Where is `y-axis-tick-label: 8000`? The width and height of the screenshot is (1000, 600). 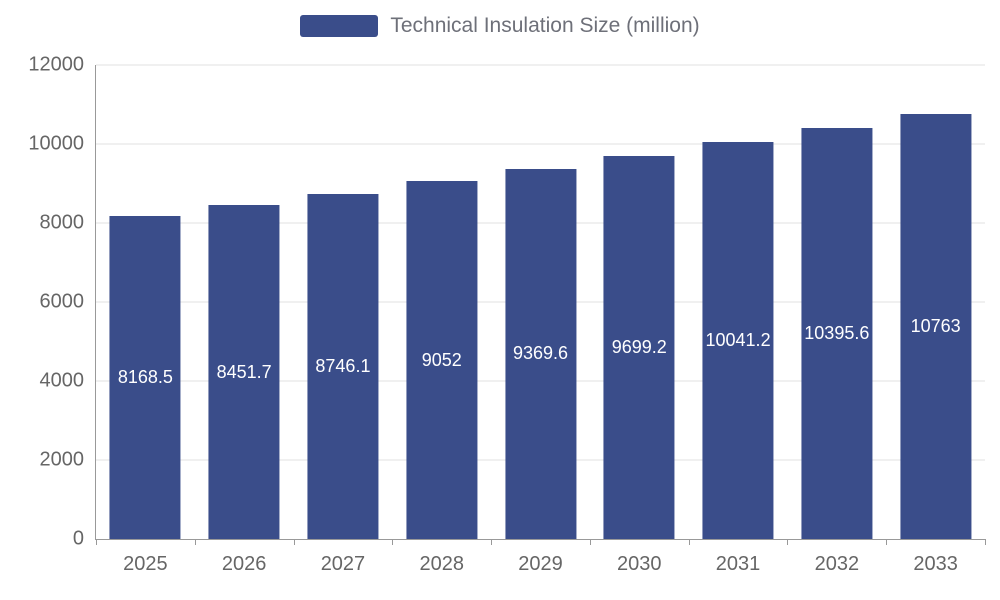 y-axis-tick-label: 8000 is located at coordinates (62, 222).